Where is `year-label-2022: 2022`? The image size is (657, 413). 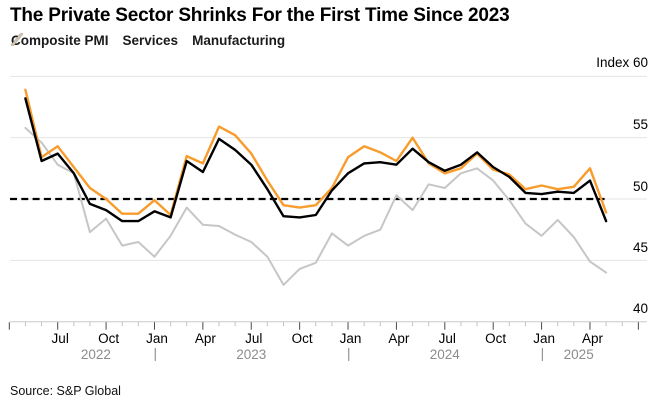
year-label-2022: 2022 is located at coordinates (95, 354).